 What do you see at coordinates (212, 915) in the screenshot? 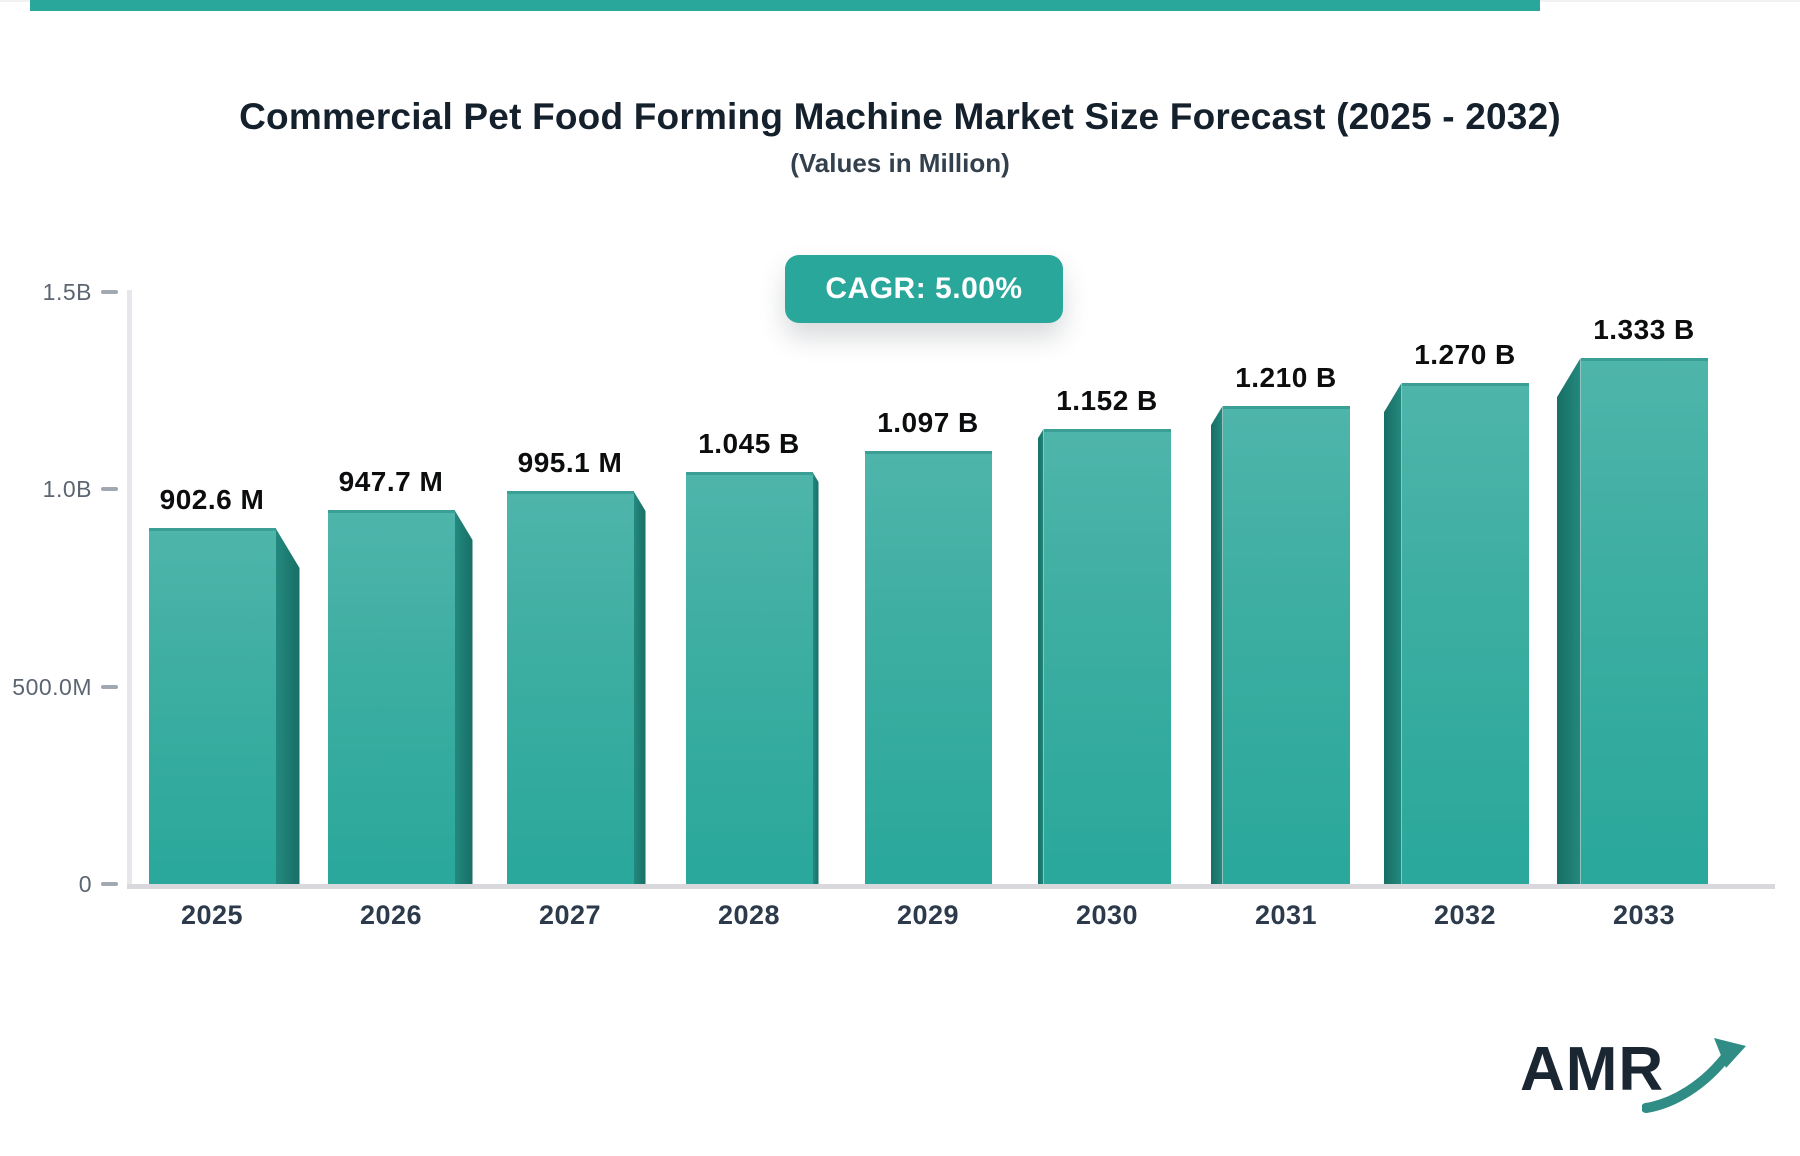
I see `x-axis-label-2025: 2025` at bounding box center [212, 915].